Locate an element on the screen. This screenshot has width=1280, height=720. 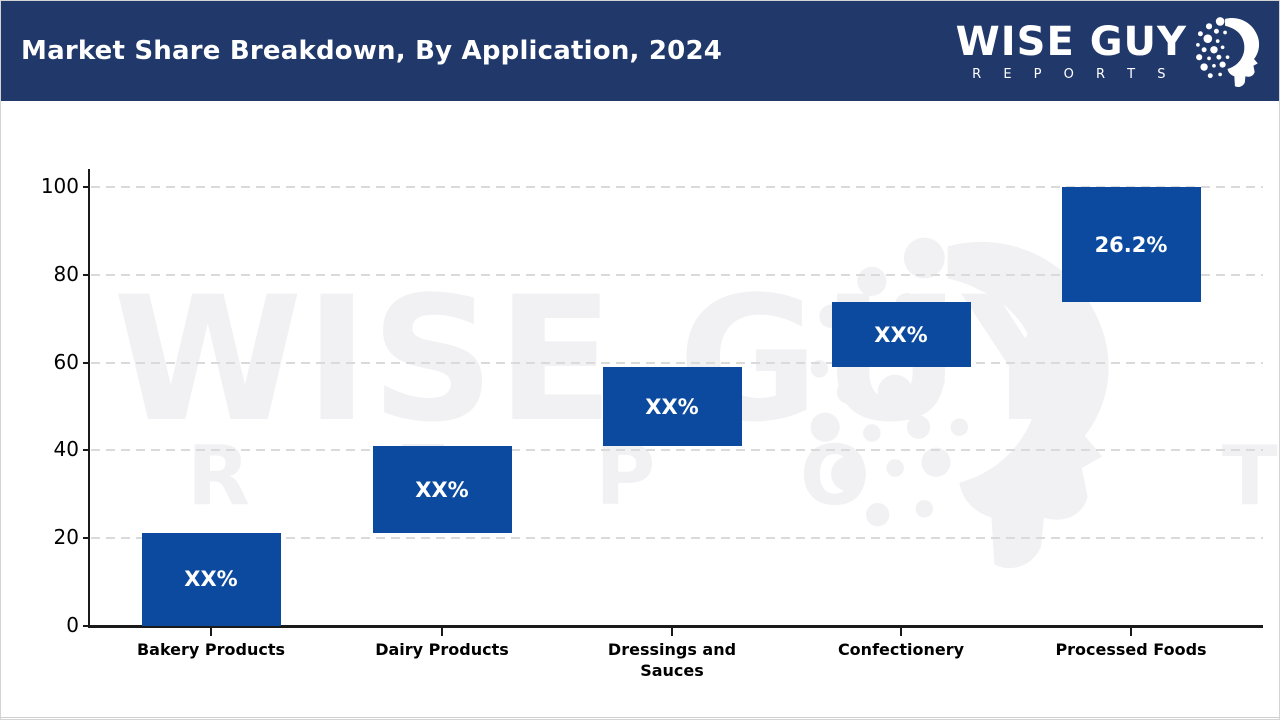
y-tick-label: 40 is located at coordinates (66, 449).